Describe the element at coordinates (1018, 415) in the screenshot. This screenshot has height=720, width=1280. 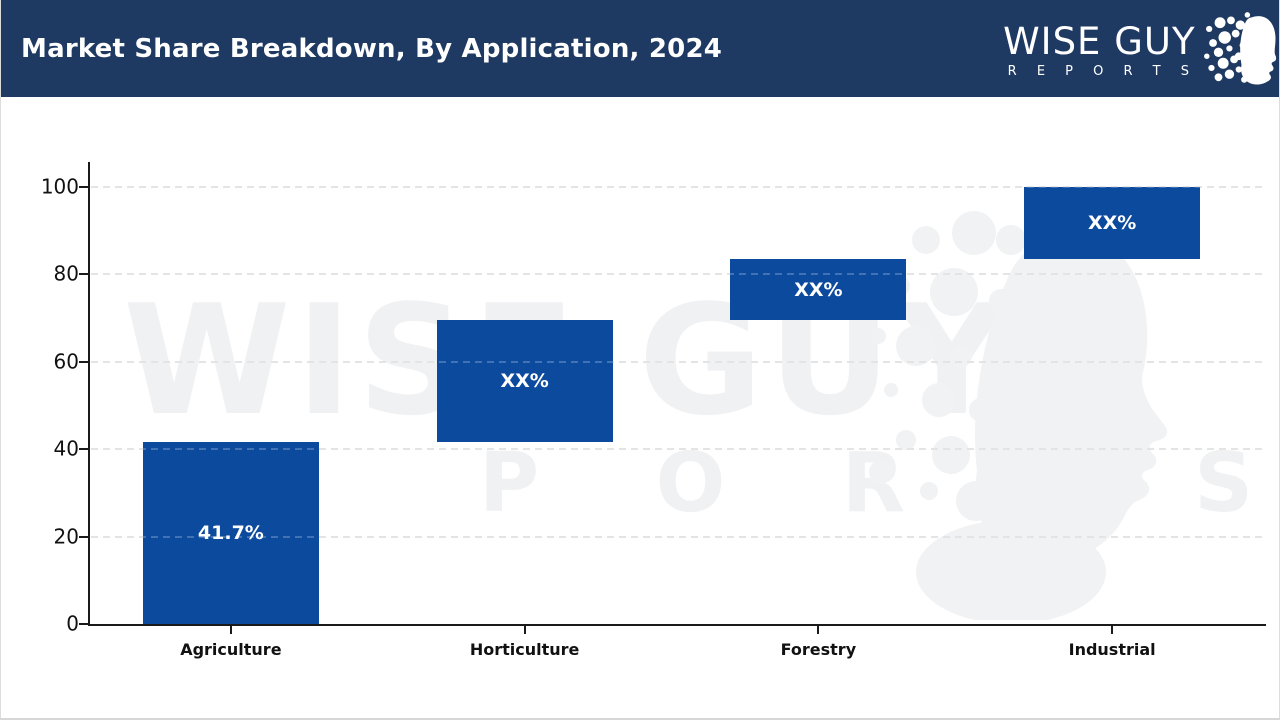
I see `wiseguy-face-watermark-icon` at that location.